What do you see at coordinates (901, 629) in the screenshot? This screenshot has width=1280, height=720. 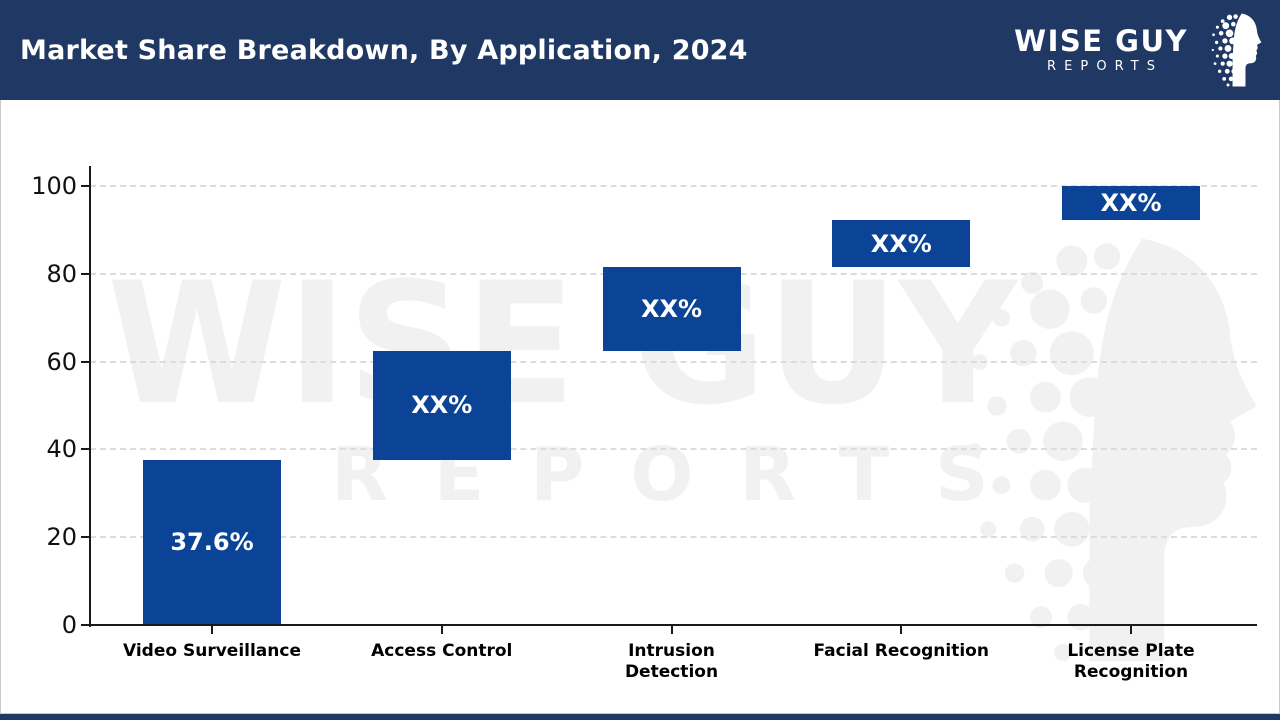 I see `x-tick-facial-recognition` at bounding box center [901, 629].